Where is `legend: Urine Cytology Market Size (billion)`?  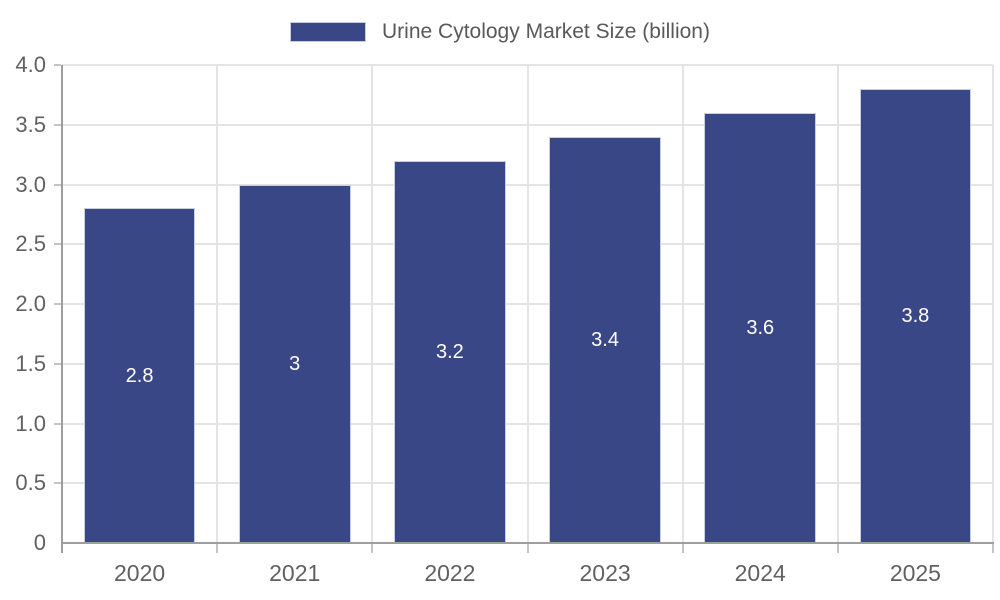
legend: Urine Cytology Market Size (billion) is located at coordinates (500, 32).